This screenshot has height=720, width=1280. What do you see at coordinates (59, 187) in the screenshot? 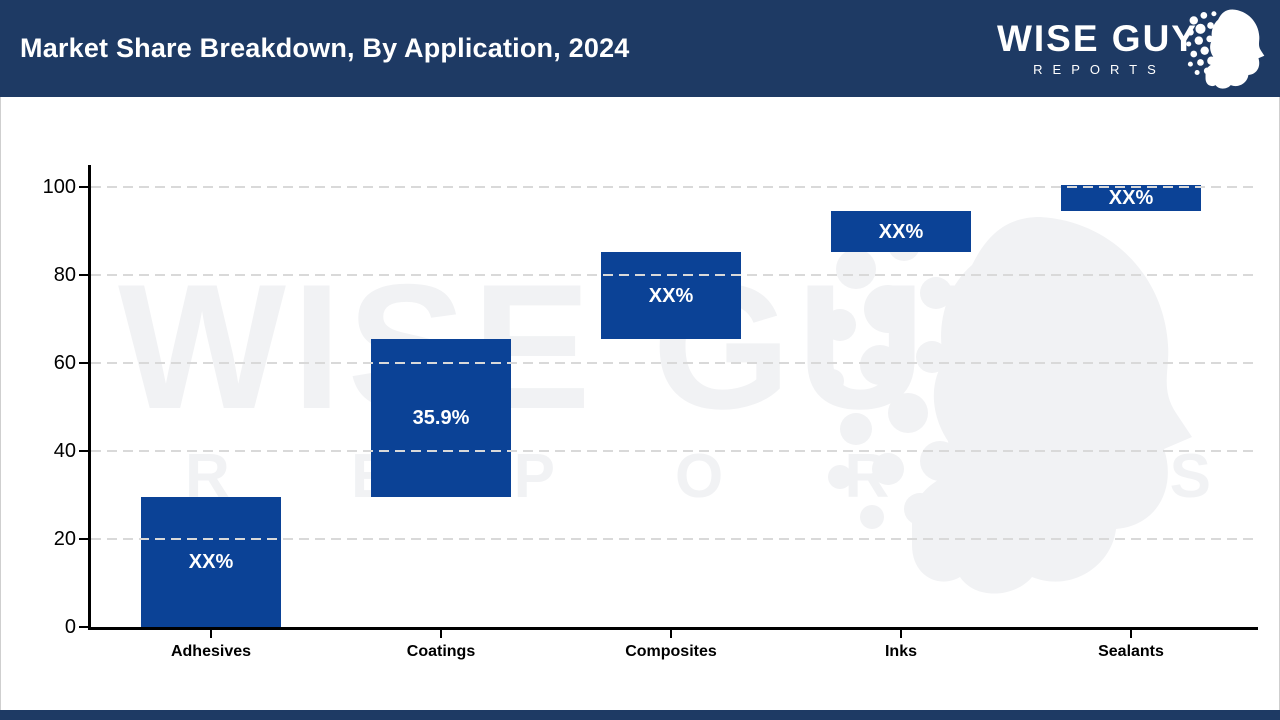
I see `y-tick-label: 100` at bounding box center [59, 187].